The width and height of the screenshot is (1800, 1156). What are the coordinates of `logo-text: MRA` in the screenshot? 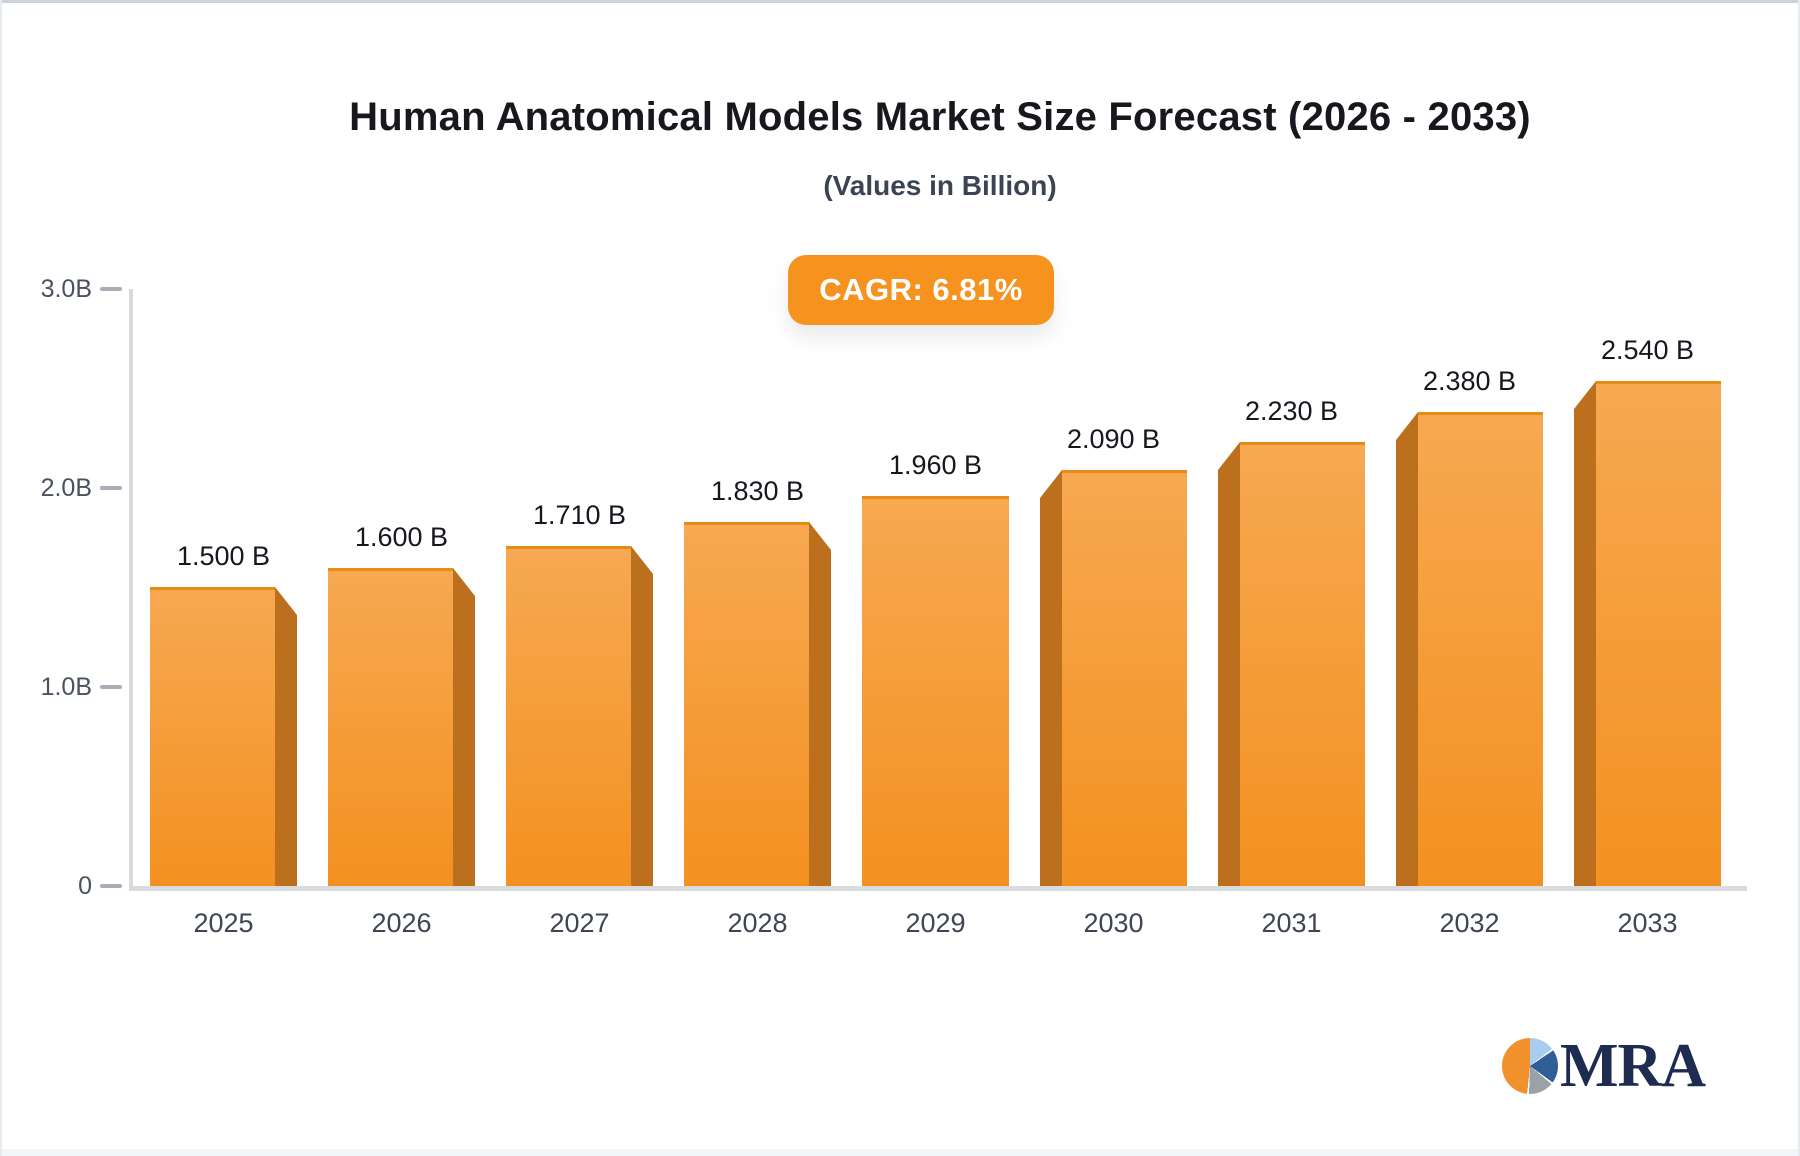 It's located at (1633, 1066).